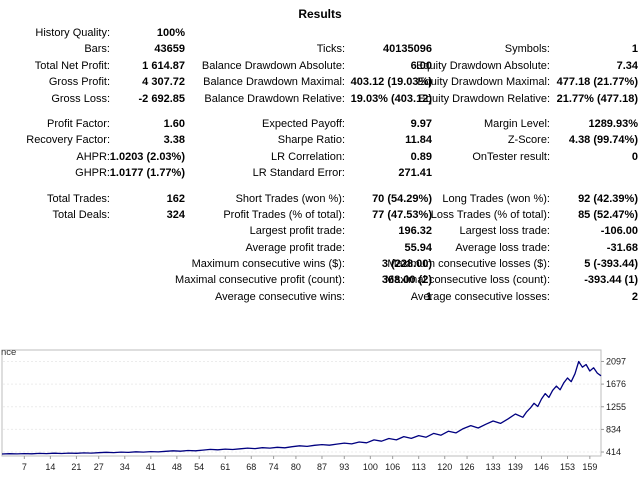 Image resolution: width=640 pixels, height=480 pixels. What do you see at coordinates (344, 467) in the screenshot?
I see `x-tick-label: 93` at bounding box center [344, 467].